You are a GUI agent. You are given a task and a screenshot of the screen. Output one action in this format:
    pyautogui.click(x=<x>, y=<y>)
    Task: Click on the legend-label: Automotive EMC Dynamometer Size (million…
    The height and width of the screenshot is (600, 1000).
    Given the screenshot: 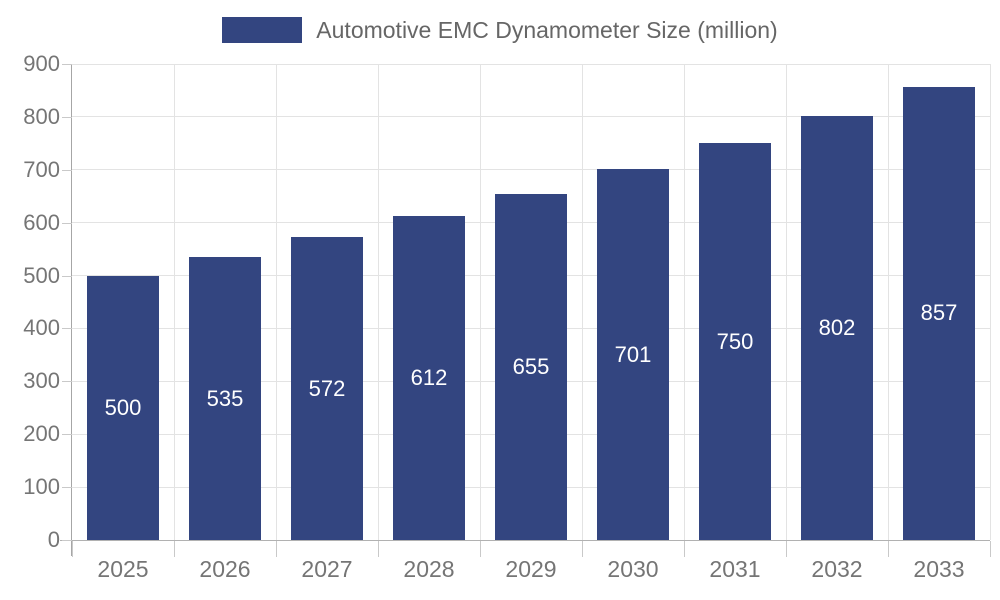 What is the action you would take?
    pyautogui.click(x=547, y=29)
    